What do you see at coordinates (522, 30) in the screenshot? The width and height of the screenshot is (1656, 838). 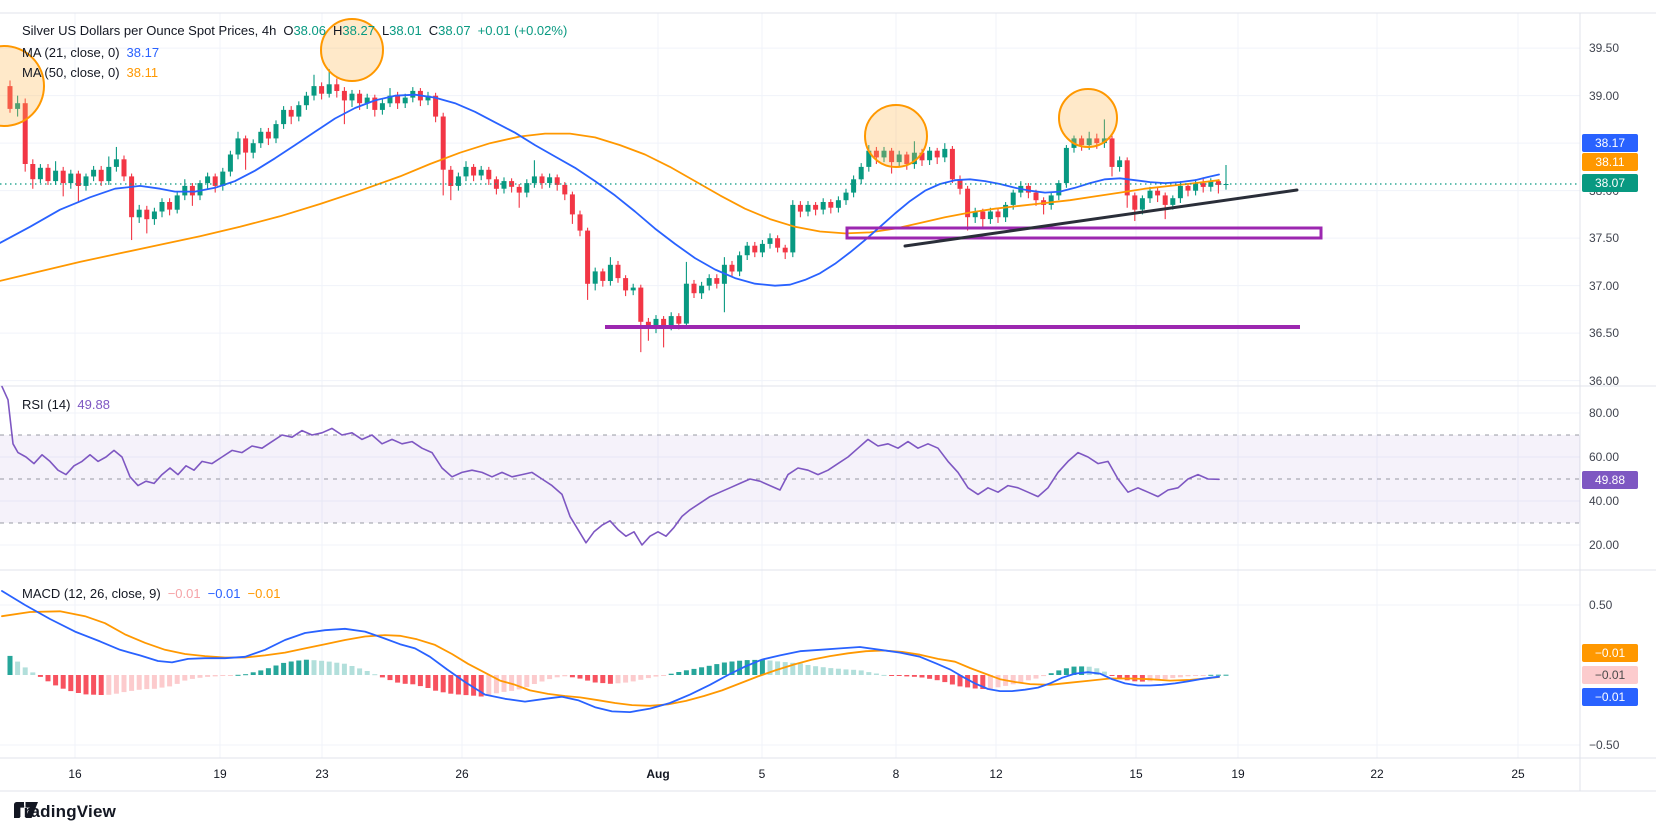 I see `price-change: +0.01 (+0.02%)` at bounding box center [522, 30].